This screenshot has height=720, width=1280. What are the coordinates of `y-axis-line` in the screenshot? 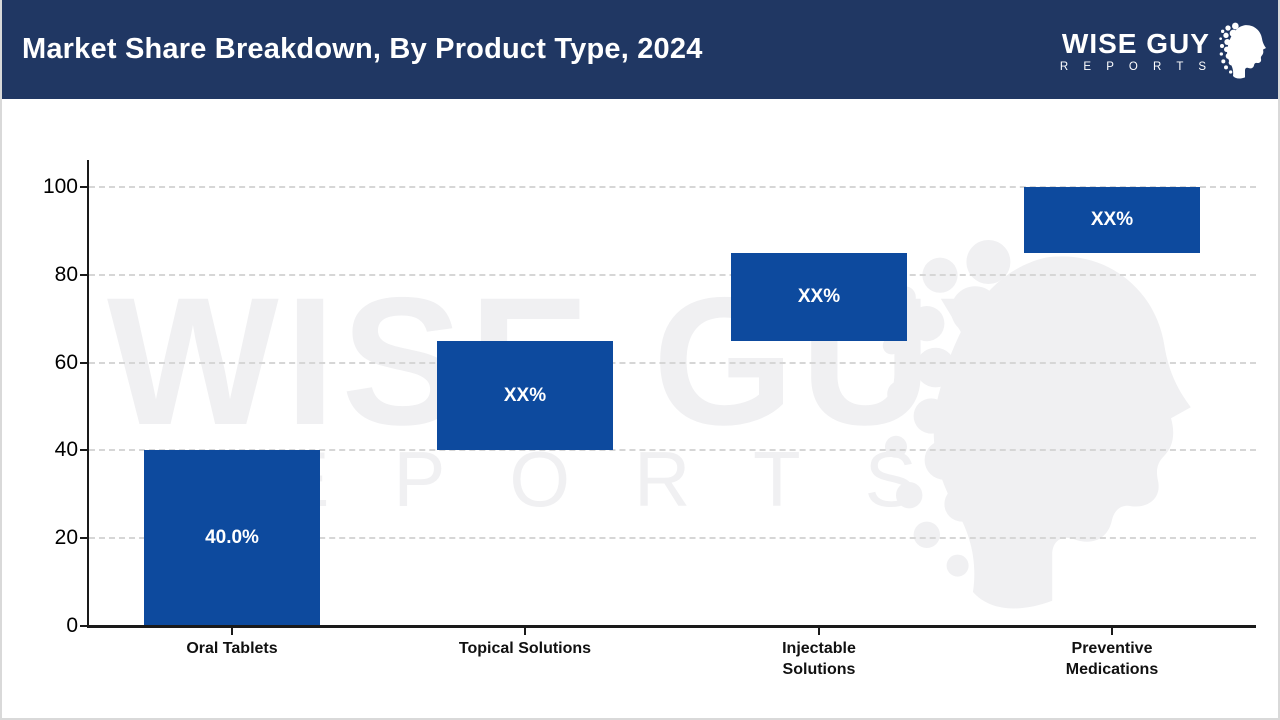 It's located at (88, 394).